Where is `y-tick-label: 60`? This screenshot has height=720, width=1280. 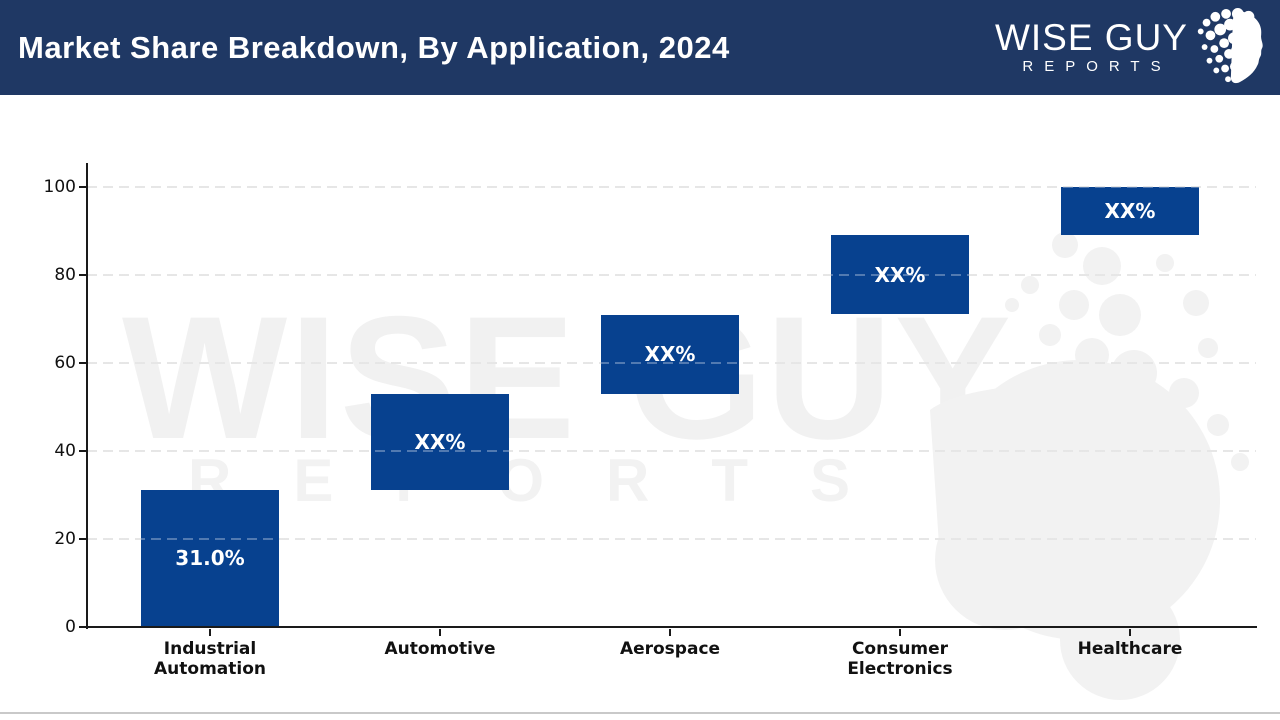 y-tick-label: 60 is located at coordinates (65, 363).